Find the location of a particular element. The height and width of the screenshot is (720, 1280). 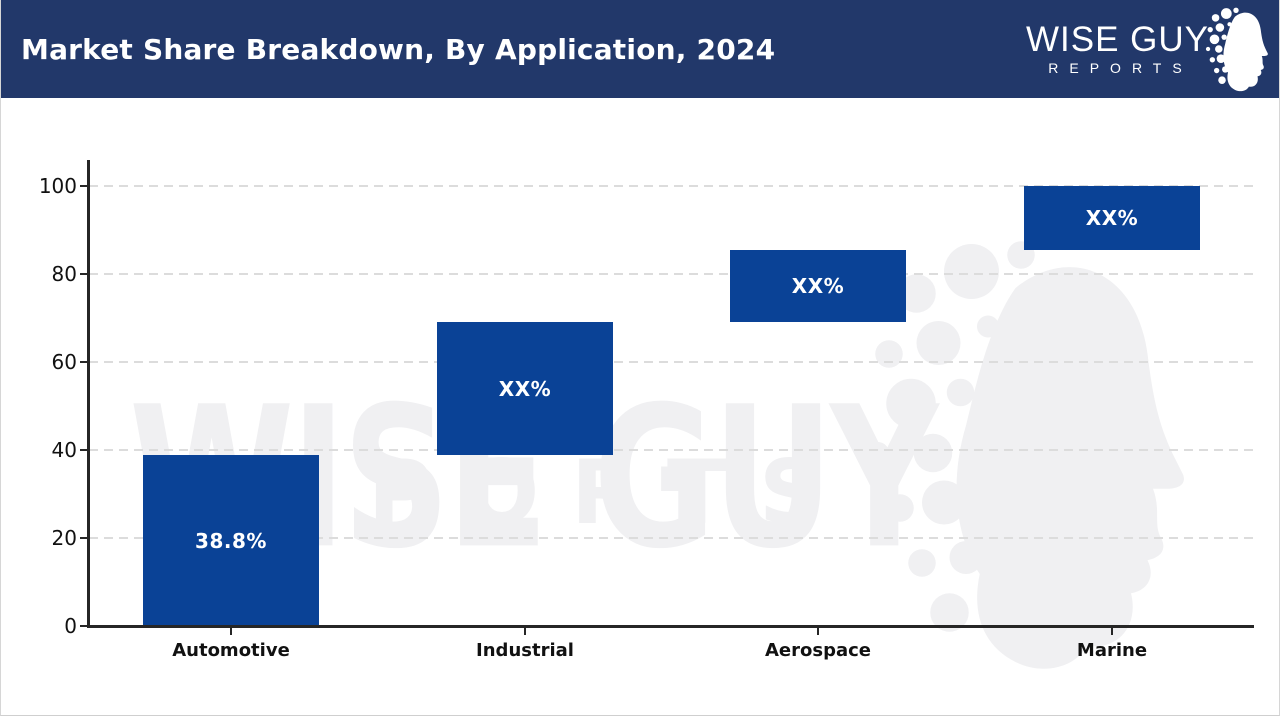

bar-marine: XX% is located at coordinates (1112, 218).